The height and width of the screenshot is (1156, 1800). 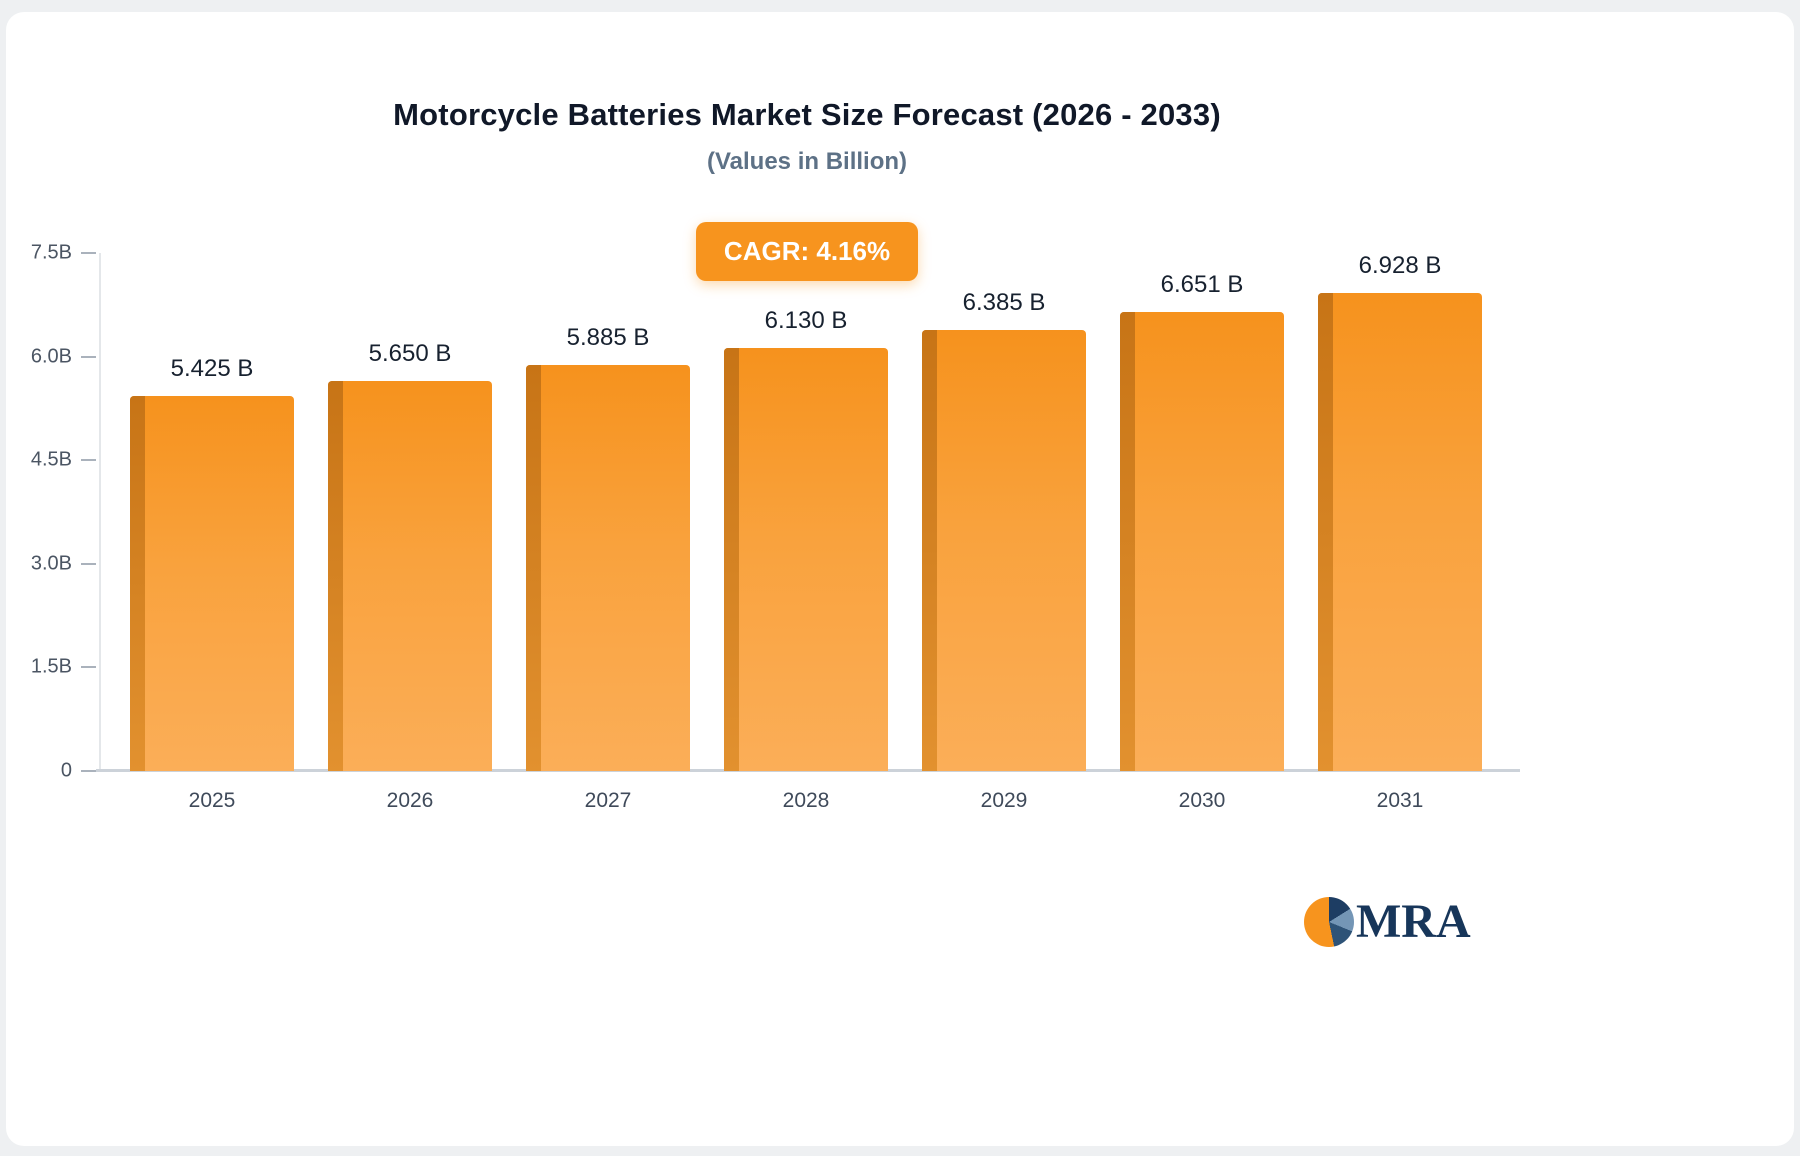 What do you see at coordinates (806, 800) in the screenshot?
I see `x-tick-label: 2028` at bounding box center [806, 800].